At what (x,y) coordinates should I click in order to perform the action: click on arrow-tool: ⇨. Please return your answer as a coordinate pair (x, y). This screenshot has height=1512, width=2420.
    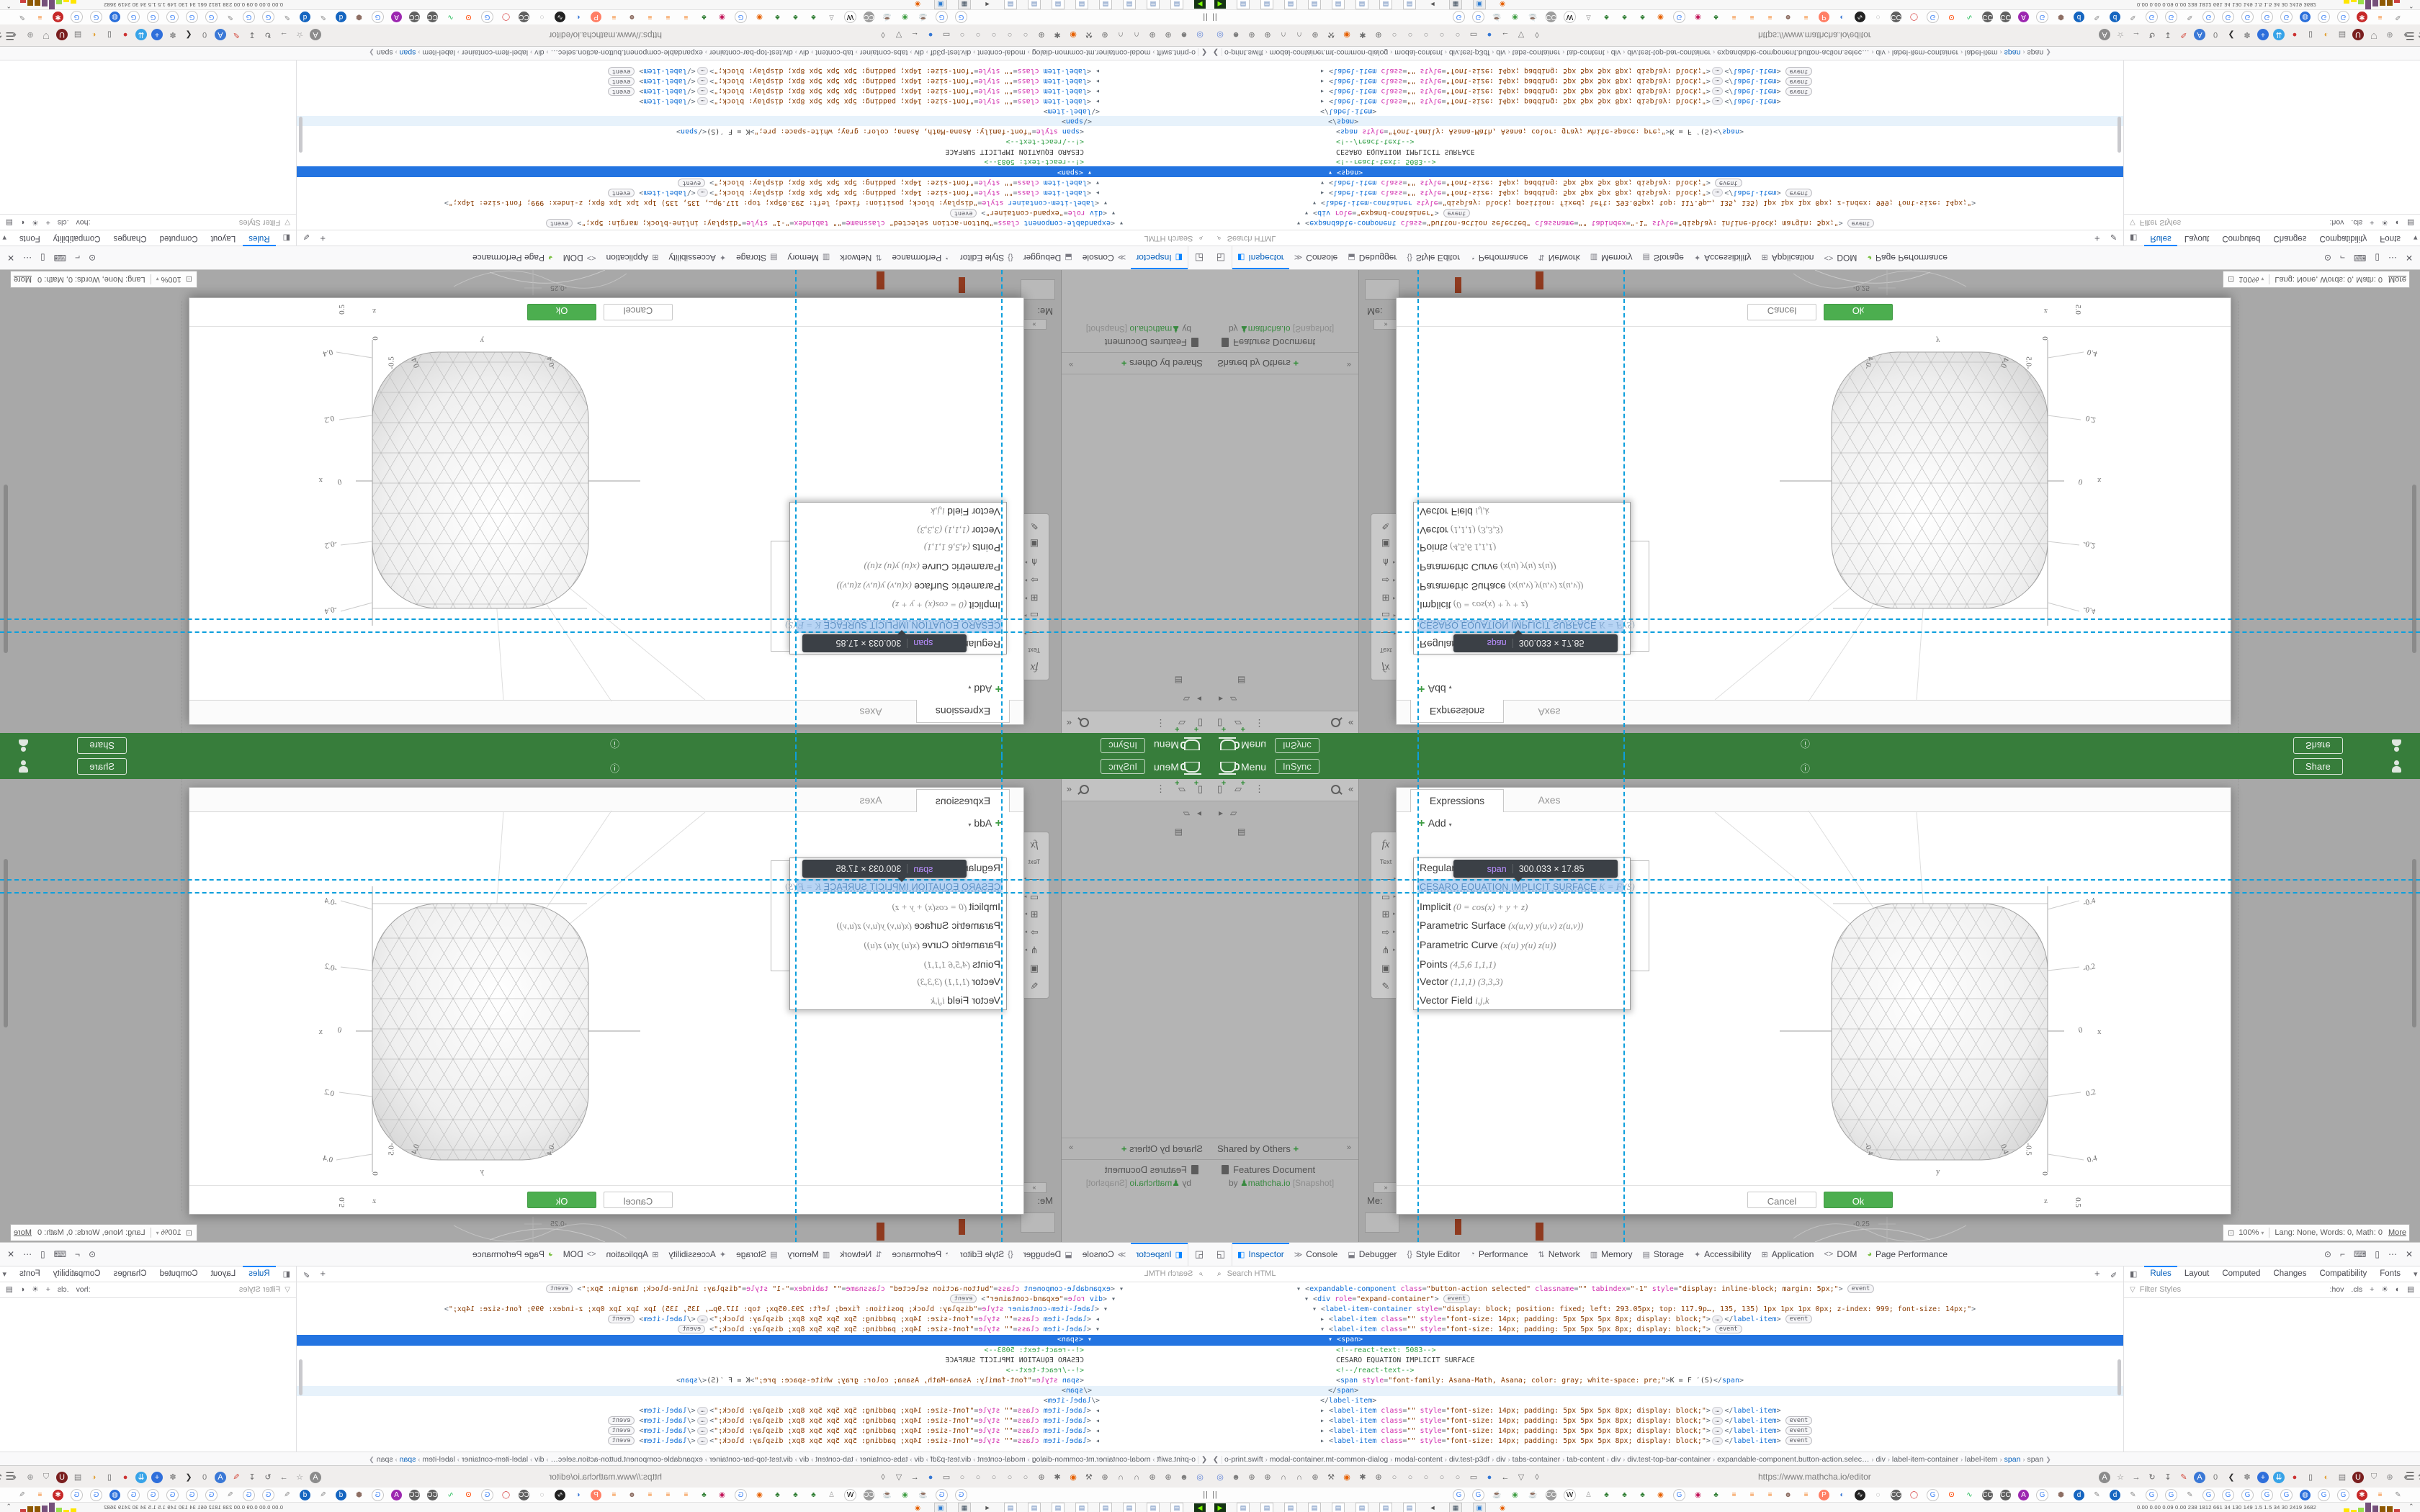
    Looking at the image, I should click on (1035, 580).